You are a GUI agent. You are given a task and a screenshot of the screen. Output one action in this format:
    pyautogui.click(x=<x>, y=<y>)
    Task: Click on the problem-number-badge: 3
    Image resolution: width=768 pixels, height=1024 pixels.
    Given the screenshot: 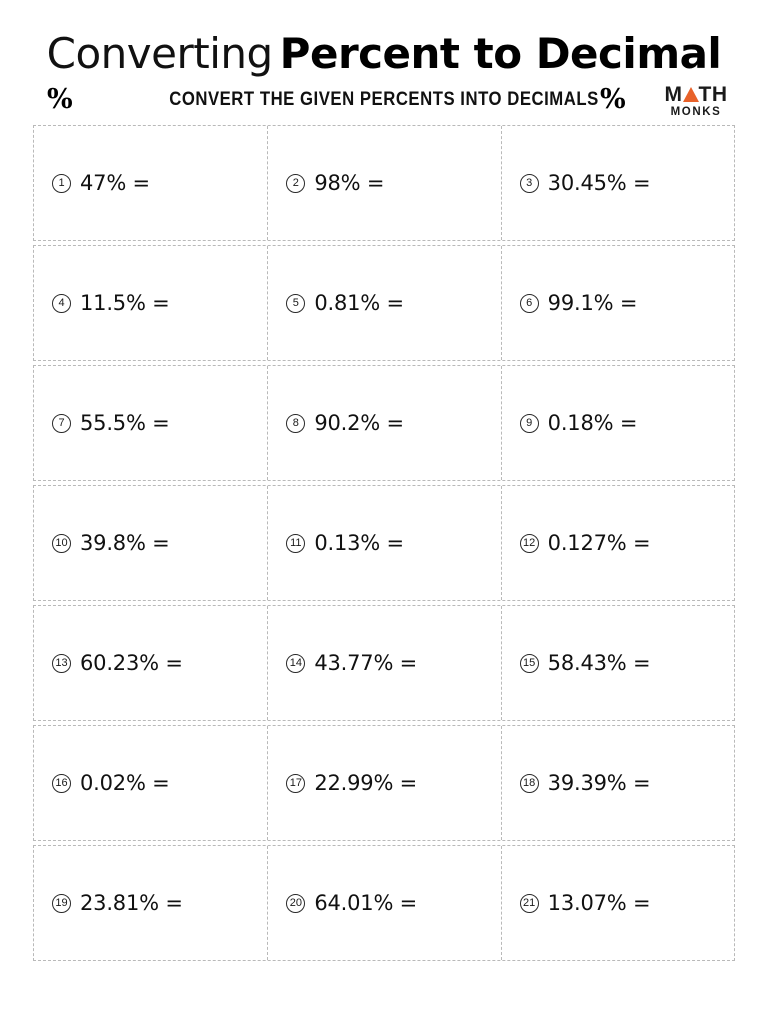 What is the action you would take?
    pyautogui.click(x=529, y=183)
    